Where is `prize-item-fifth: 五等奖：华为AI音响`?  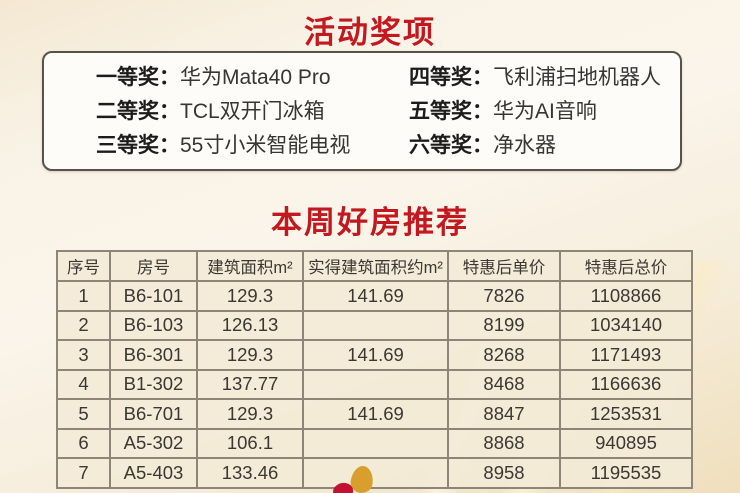
prize-item-fifth: 五等奖：华为AI音响 is located at coordinates (544, 111).